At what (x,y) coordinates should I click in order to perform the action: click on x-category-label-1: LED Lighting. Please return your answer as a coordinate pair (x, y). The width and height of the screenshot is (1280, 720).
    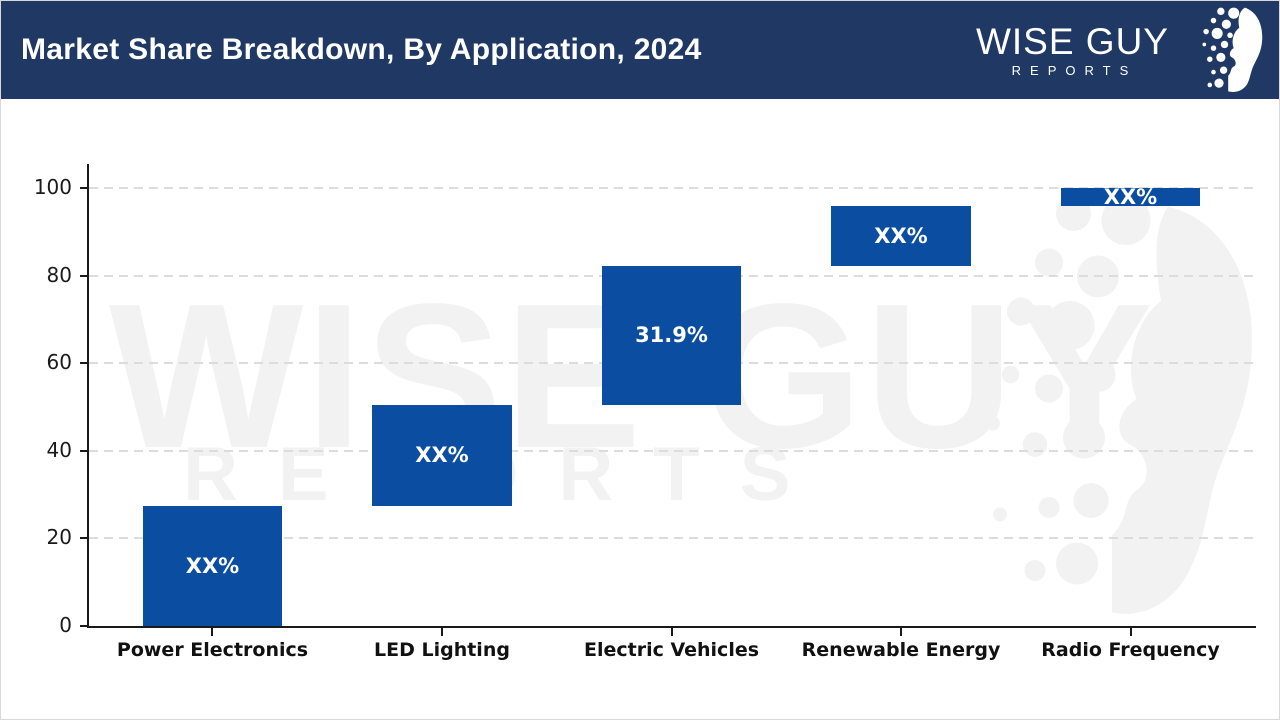
    Looking at the image, I should click on (442, 650).